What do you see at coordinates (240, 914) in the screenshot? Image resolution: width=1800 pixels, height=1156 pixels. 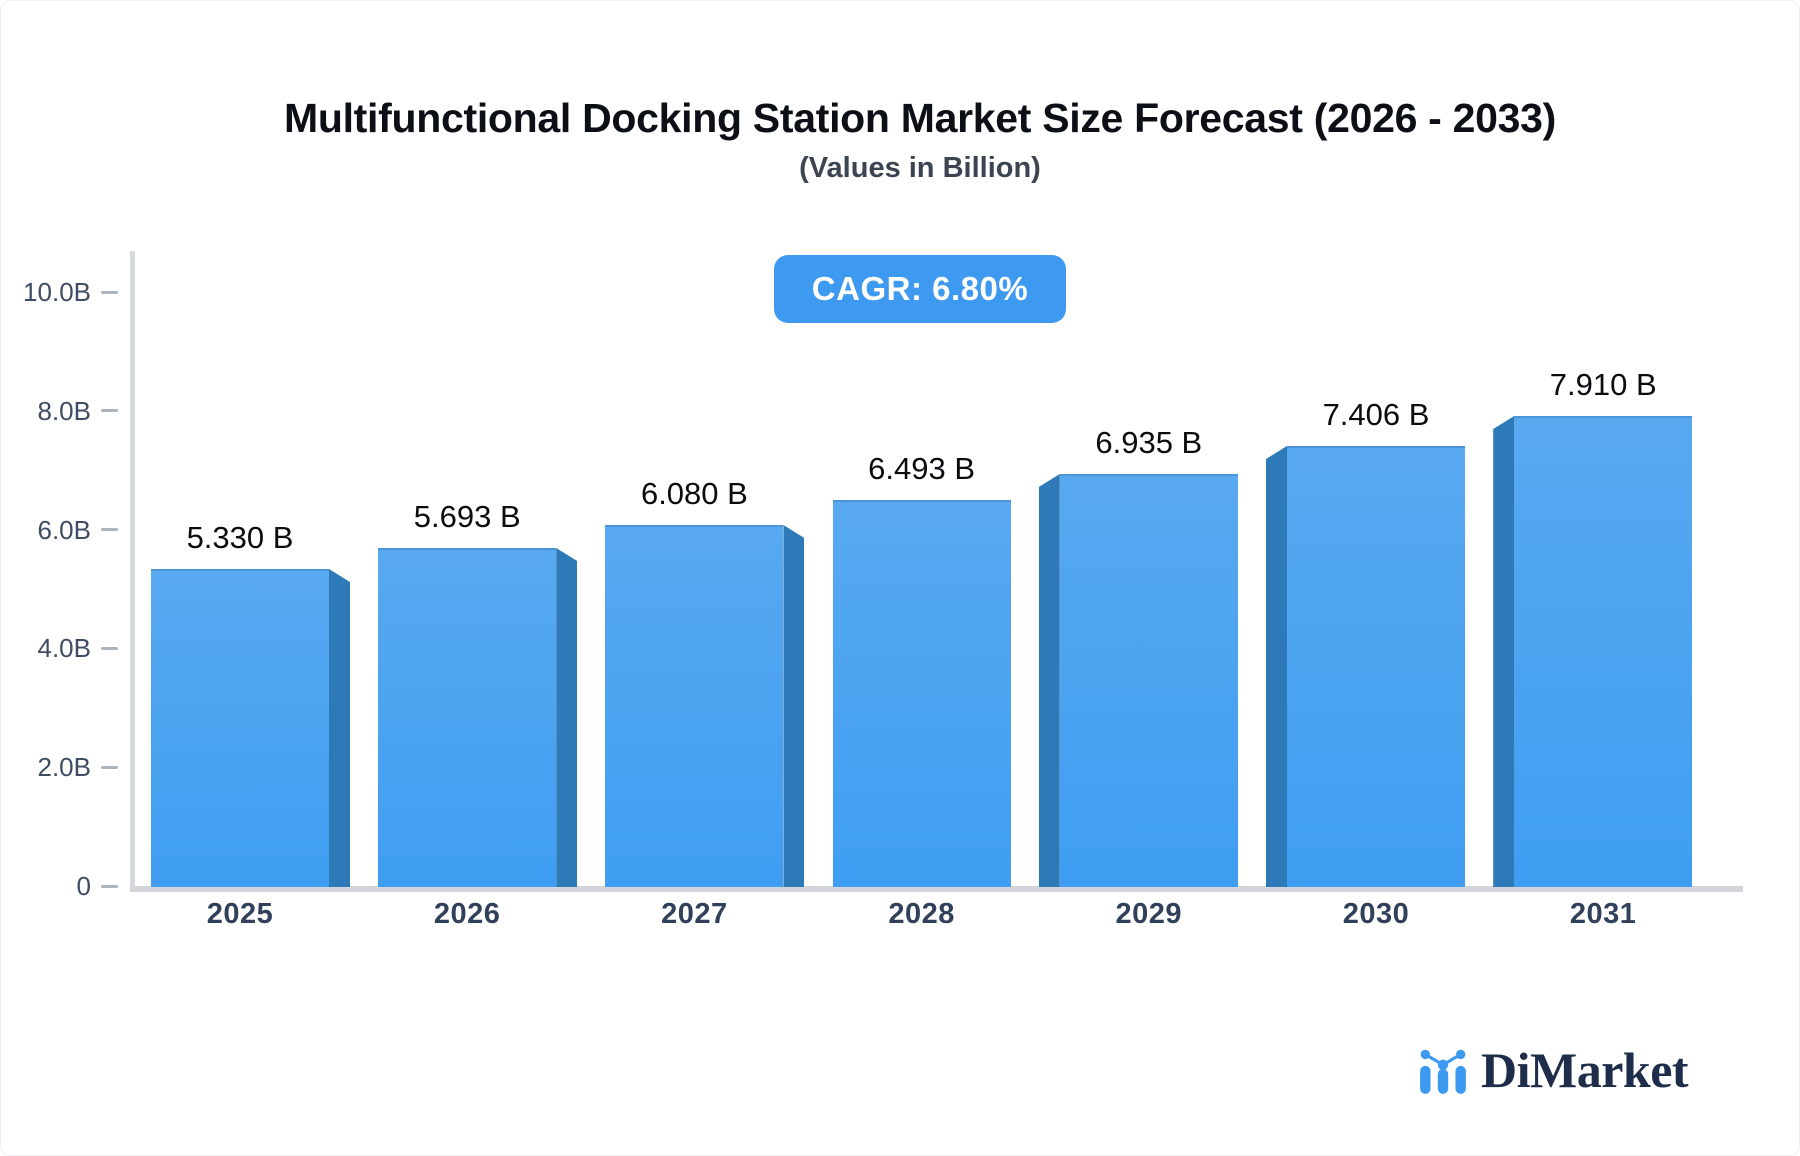 I see `x-axis-label: 2025` at bounding box center [240, 914].